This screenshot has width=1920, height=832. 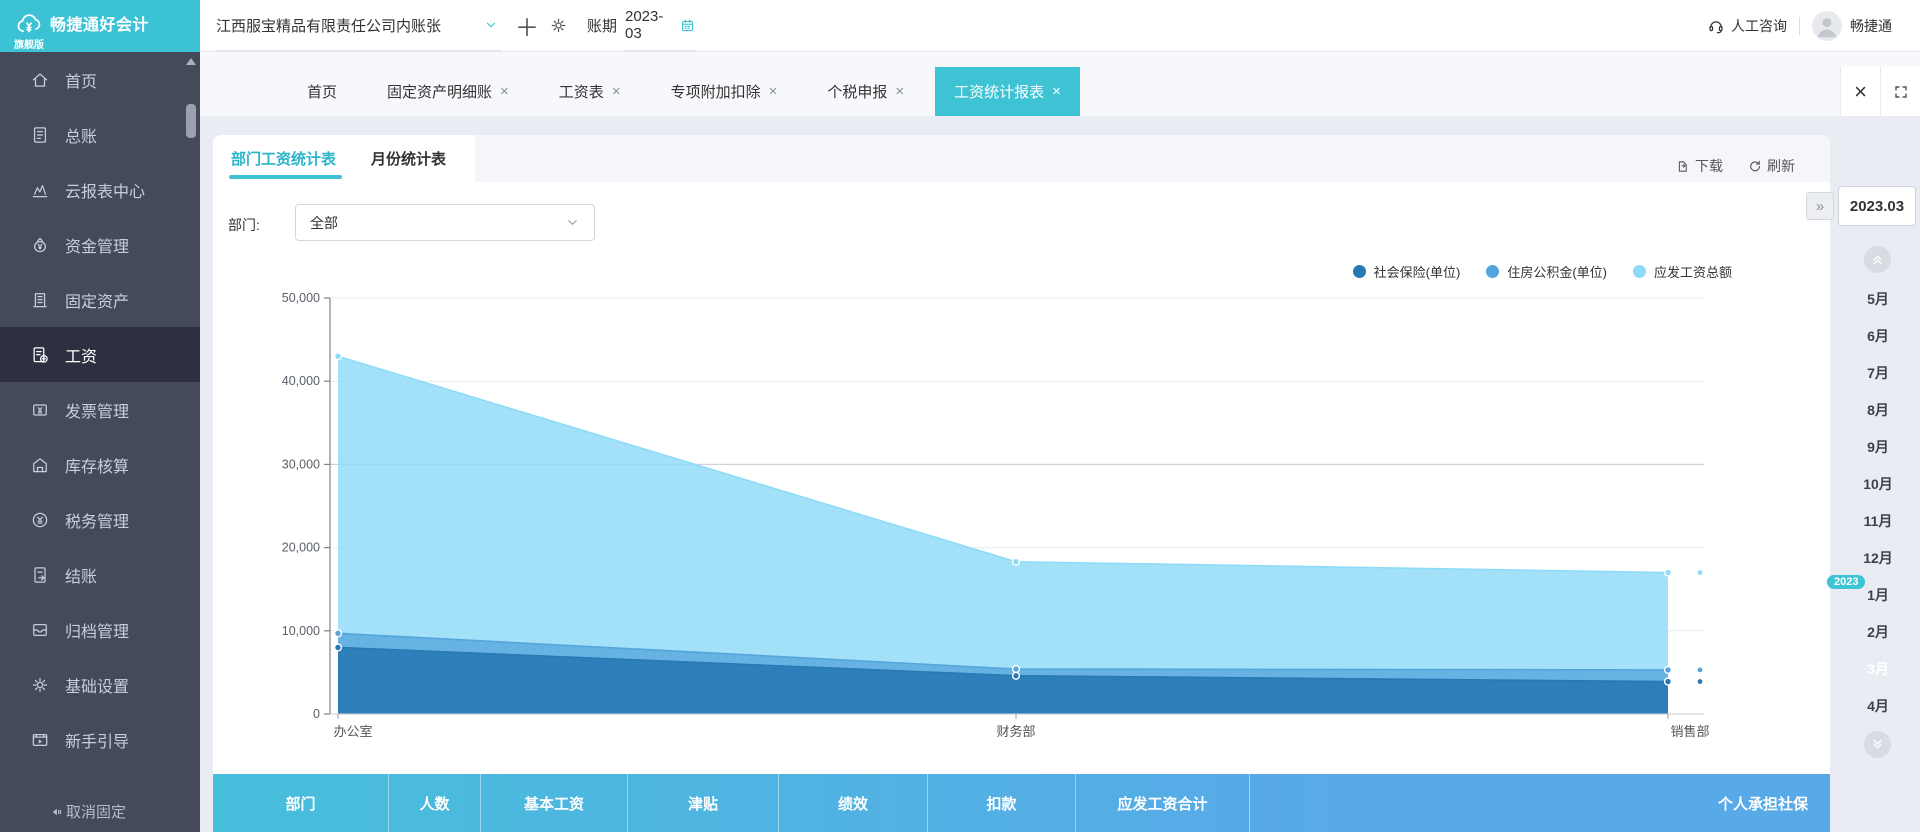 I want to click on download-button: 下载, so click(x=1699, y=166).